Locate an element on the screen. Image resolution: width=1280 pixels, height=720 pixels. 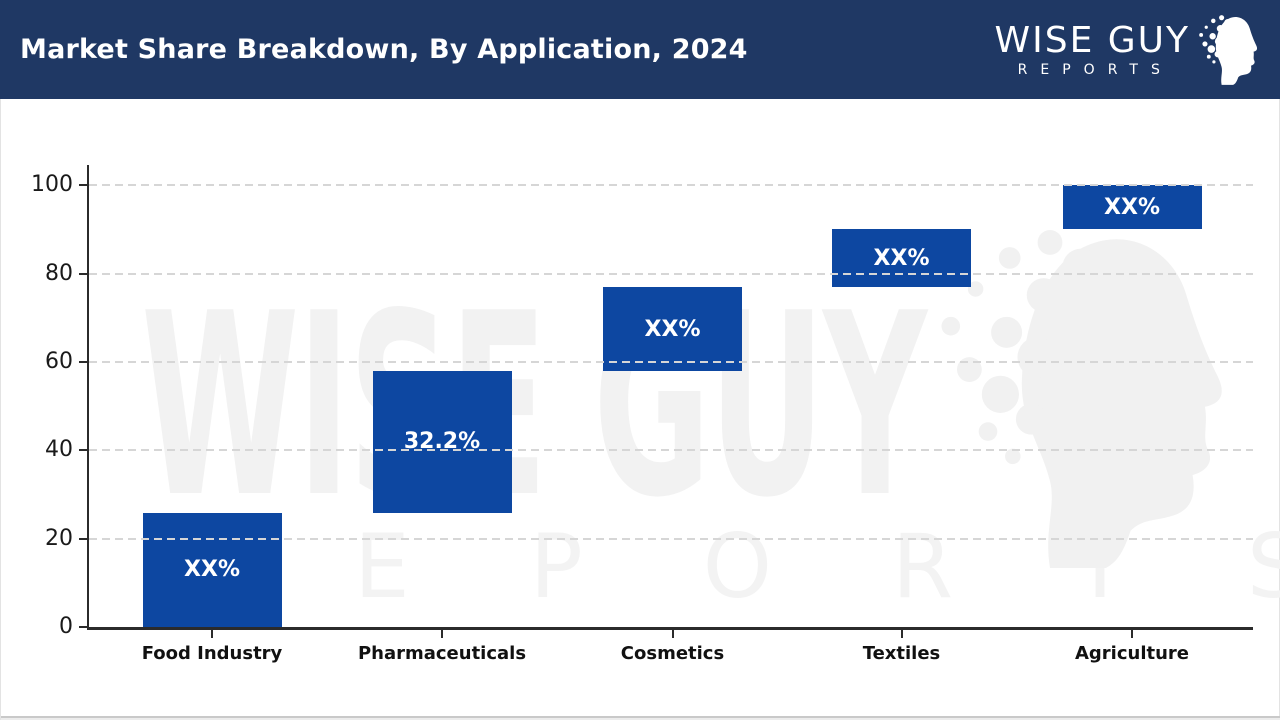
logo-face-icon is located at coordinates (1228, 49).